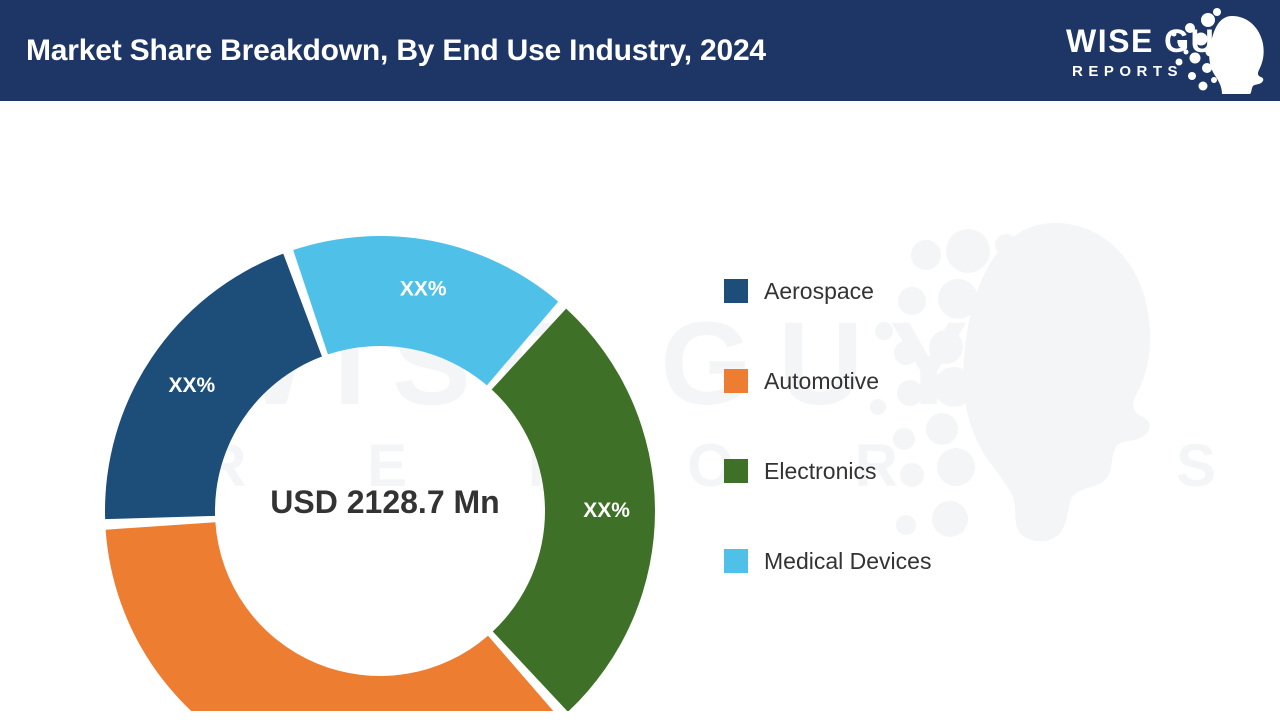  Describe the element at coordinates (332, 616) in the screenshot. I see `donut-slice-automotive` at that location.